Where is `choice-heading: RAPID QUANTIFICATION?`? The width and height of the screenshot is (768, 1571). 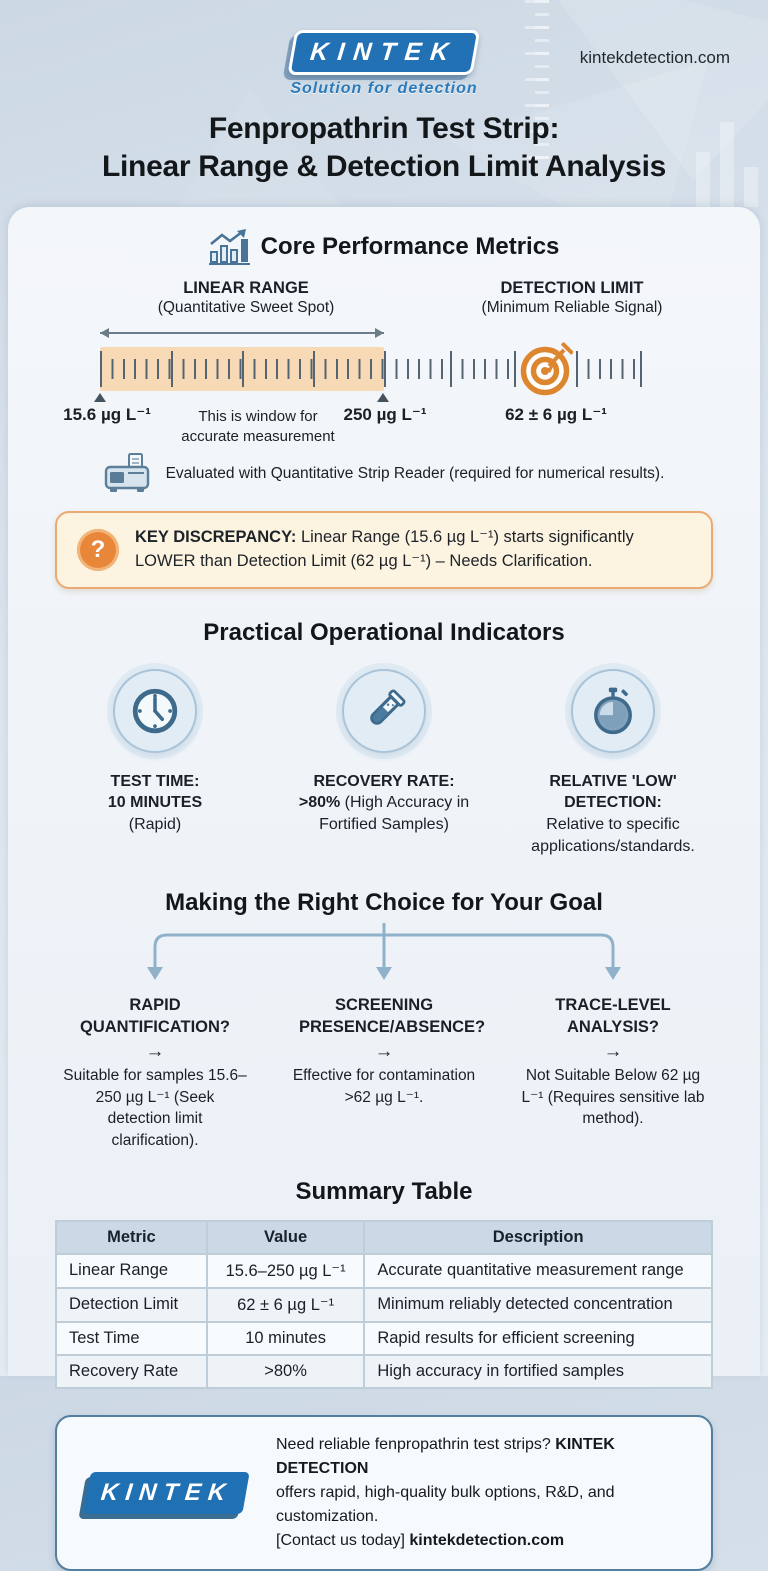
choice-heading: RAPID QUANTIFICATION? is located at coordinates (154, 1016).